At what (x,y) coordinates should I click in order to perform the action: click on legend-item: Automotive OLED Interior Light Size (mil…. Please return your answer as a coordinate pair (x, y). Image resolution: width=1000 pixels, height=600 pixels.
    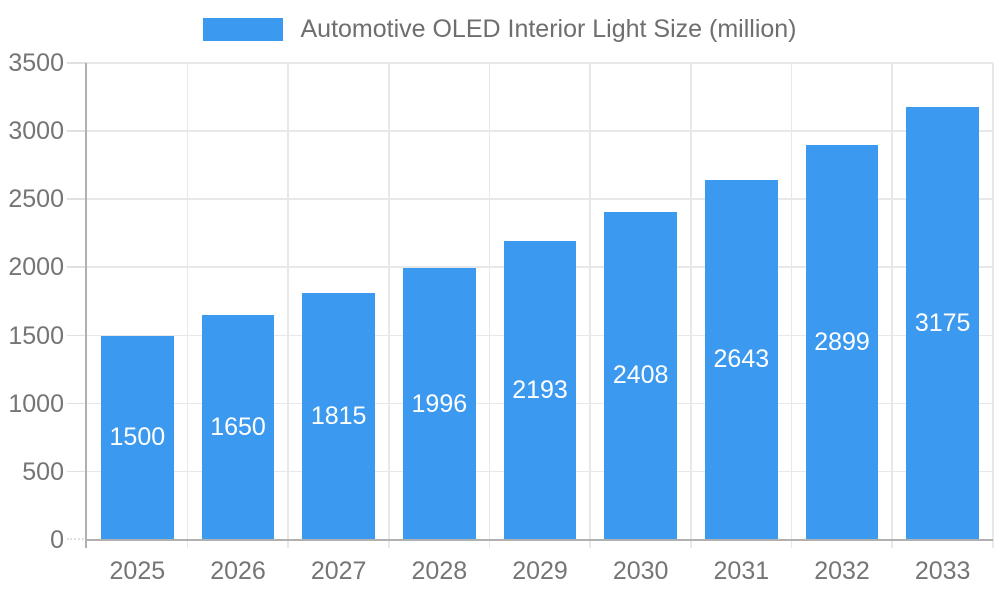
    Looking at the image, I should click on (500, 29).